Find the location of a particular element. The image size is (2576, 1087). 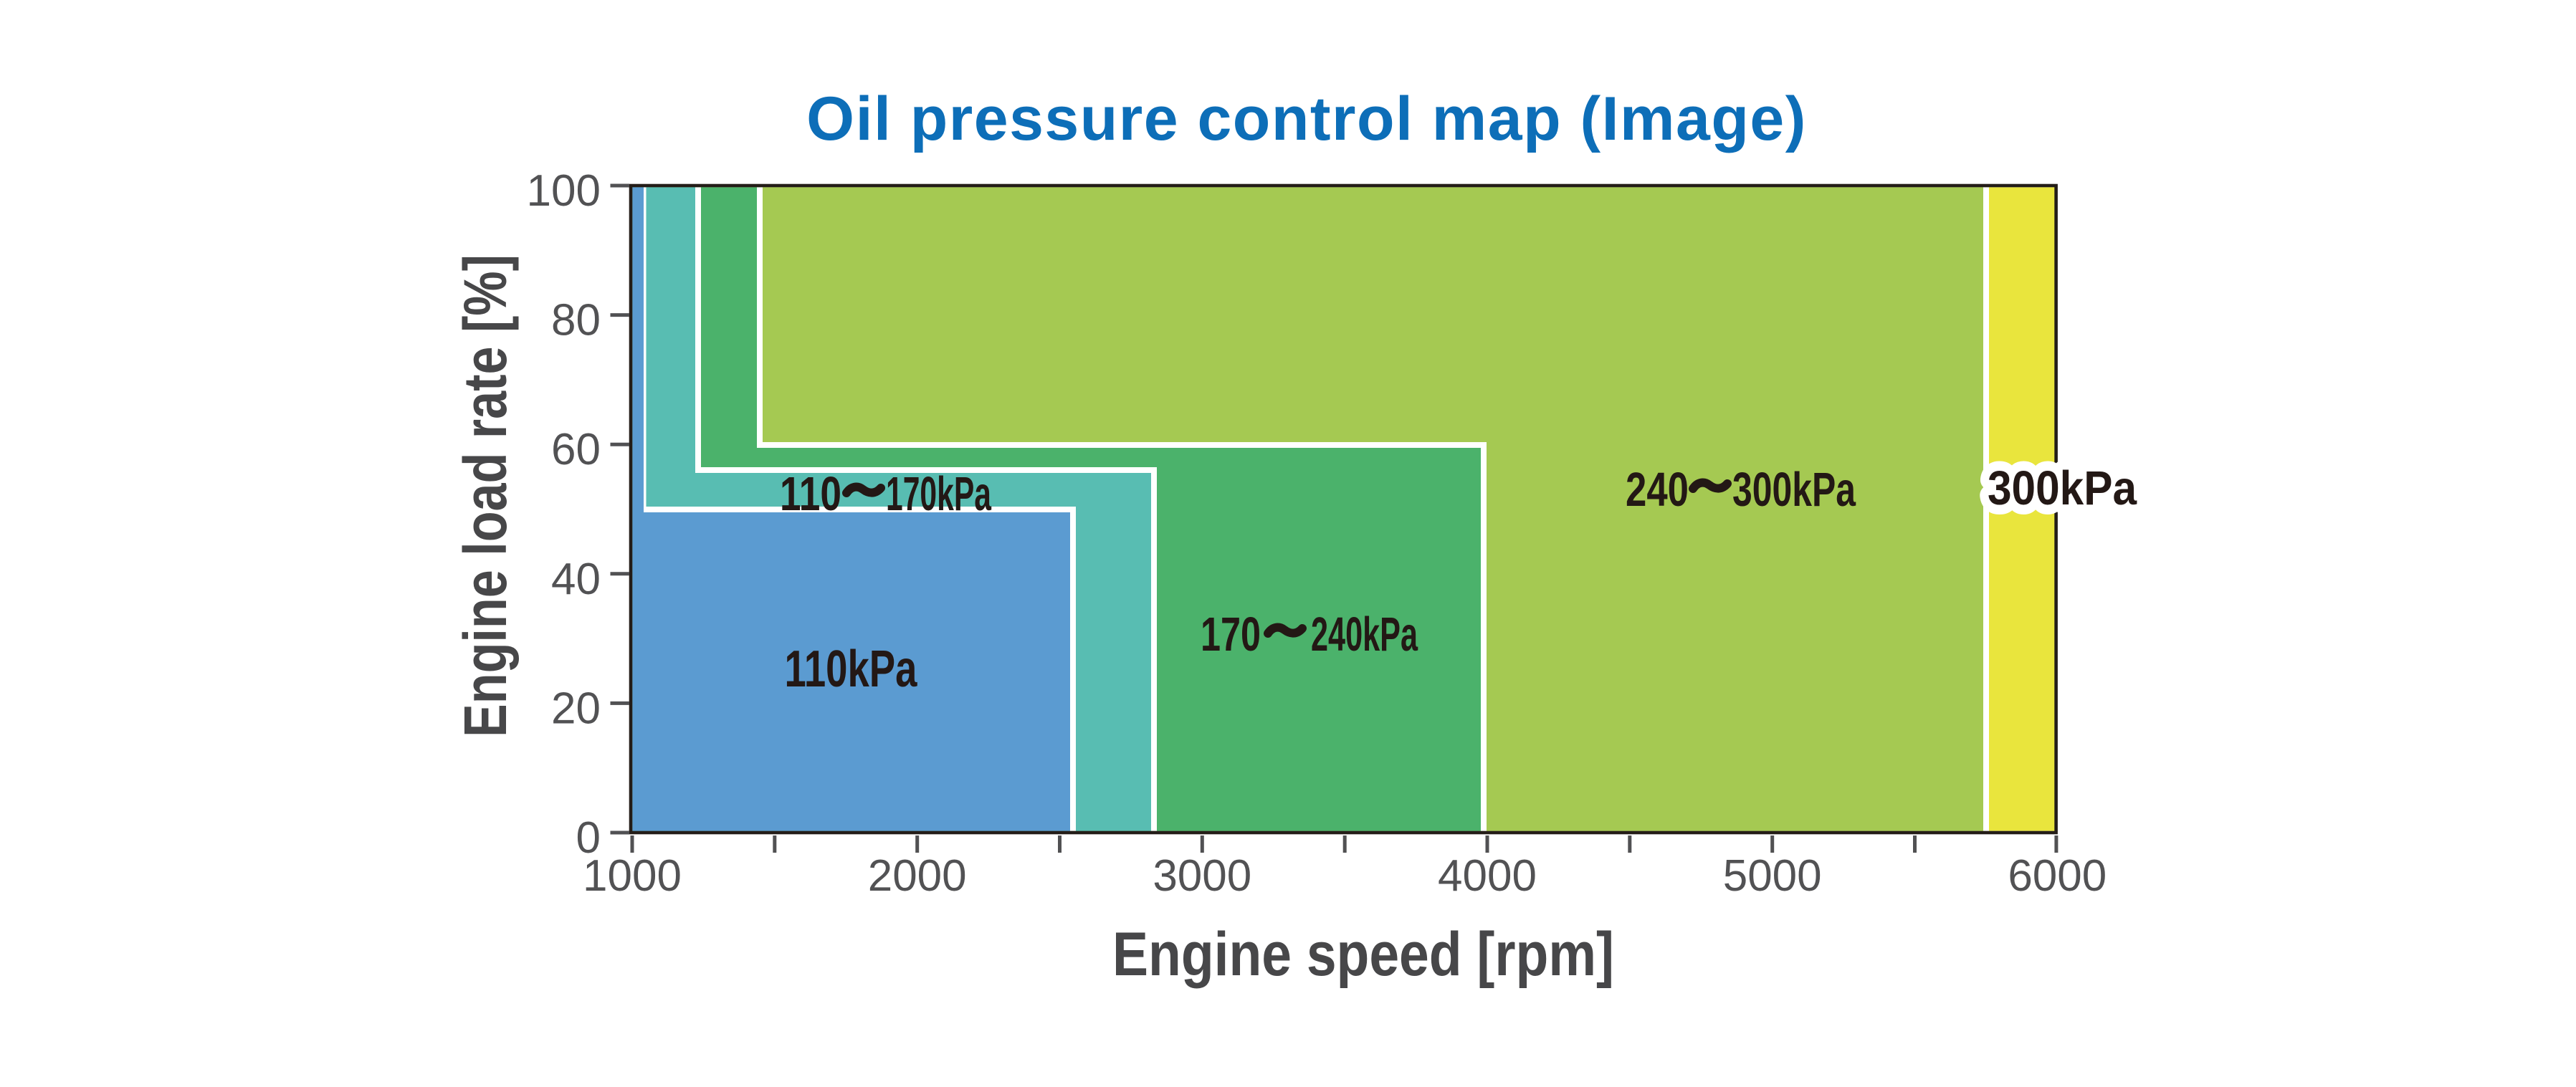

svg-text: 2000 is located at coordinates (917, 876).